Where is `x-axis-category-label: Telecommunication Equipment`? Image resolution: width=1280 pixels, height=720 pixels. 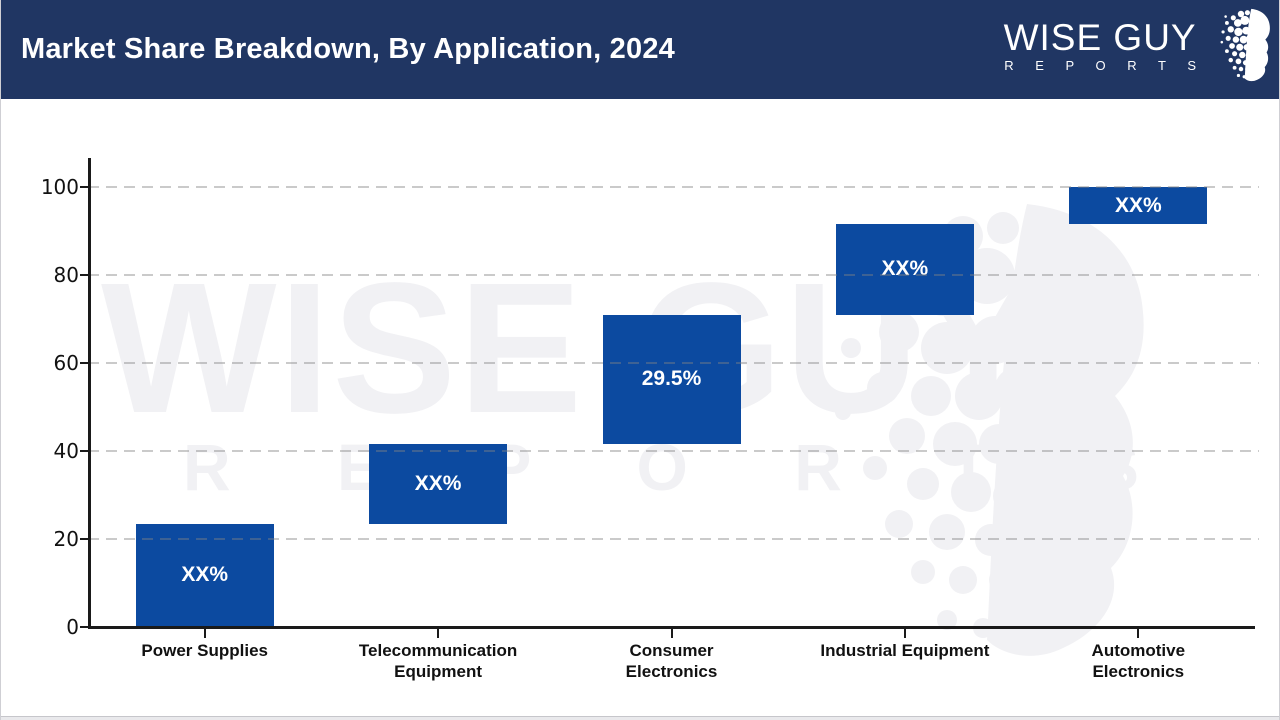
x-axis-category-label: Telecommunication Equipment is located at coordinates (438, 661).